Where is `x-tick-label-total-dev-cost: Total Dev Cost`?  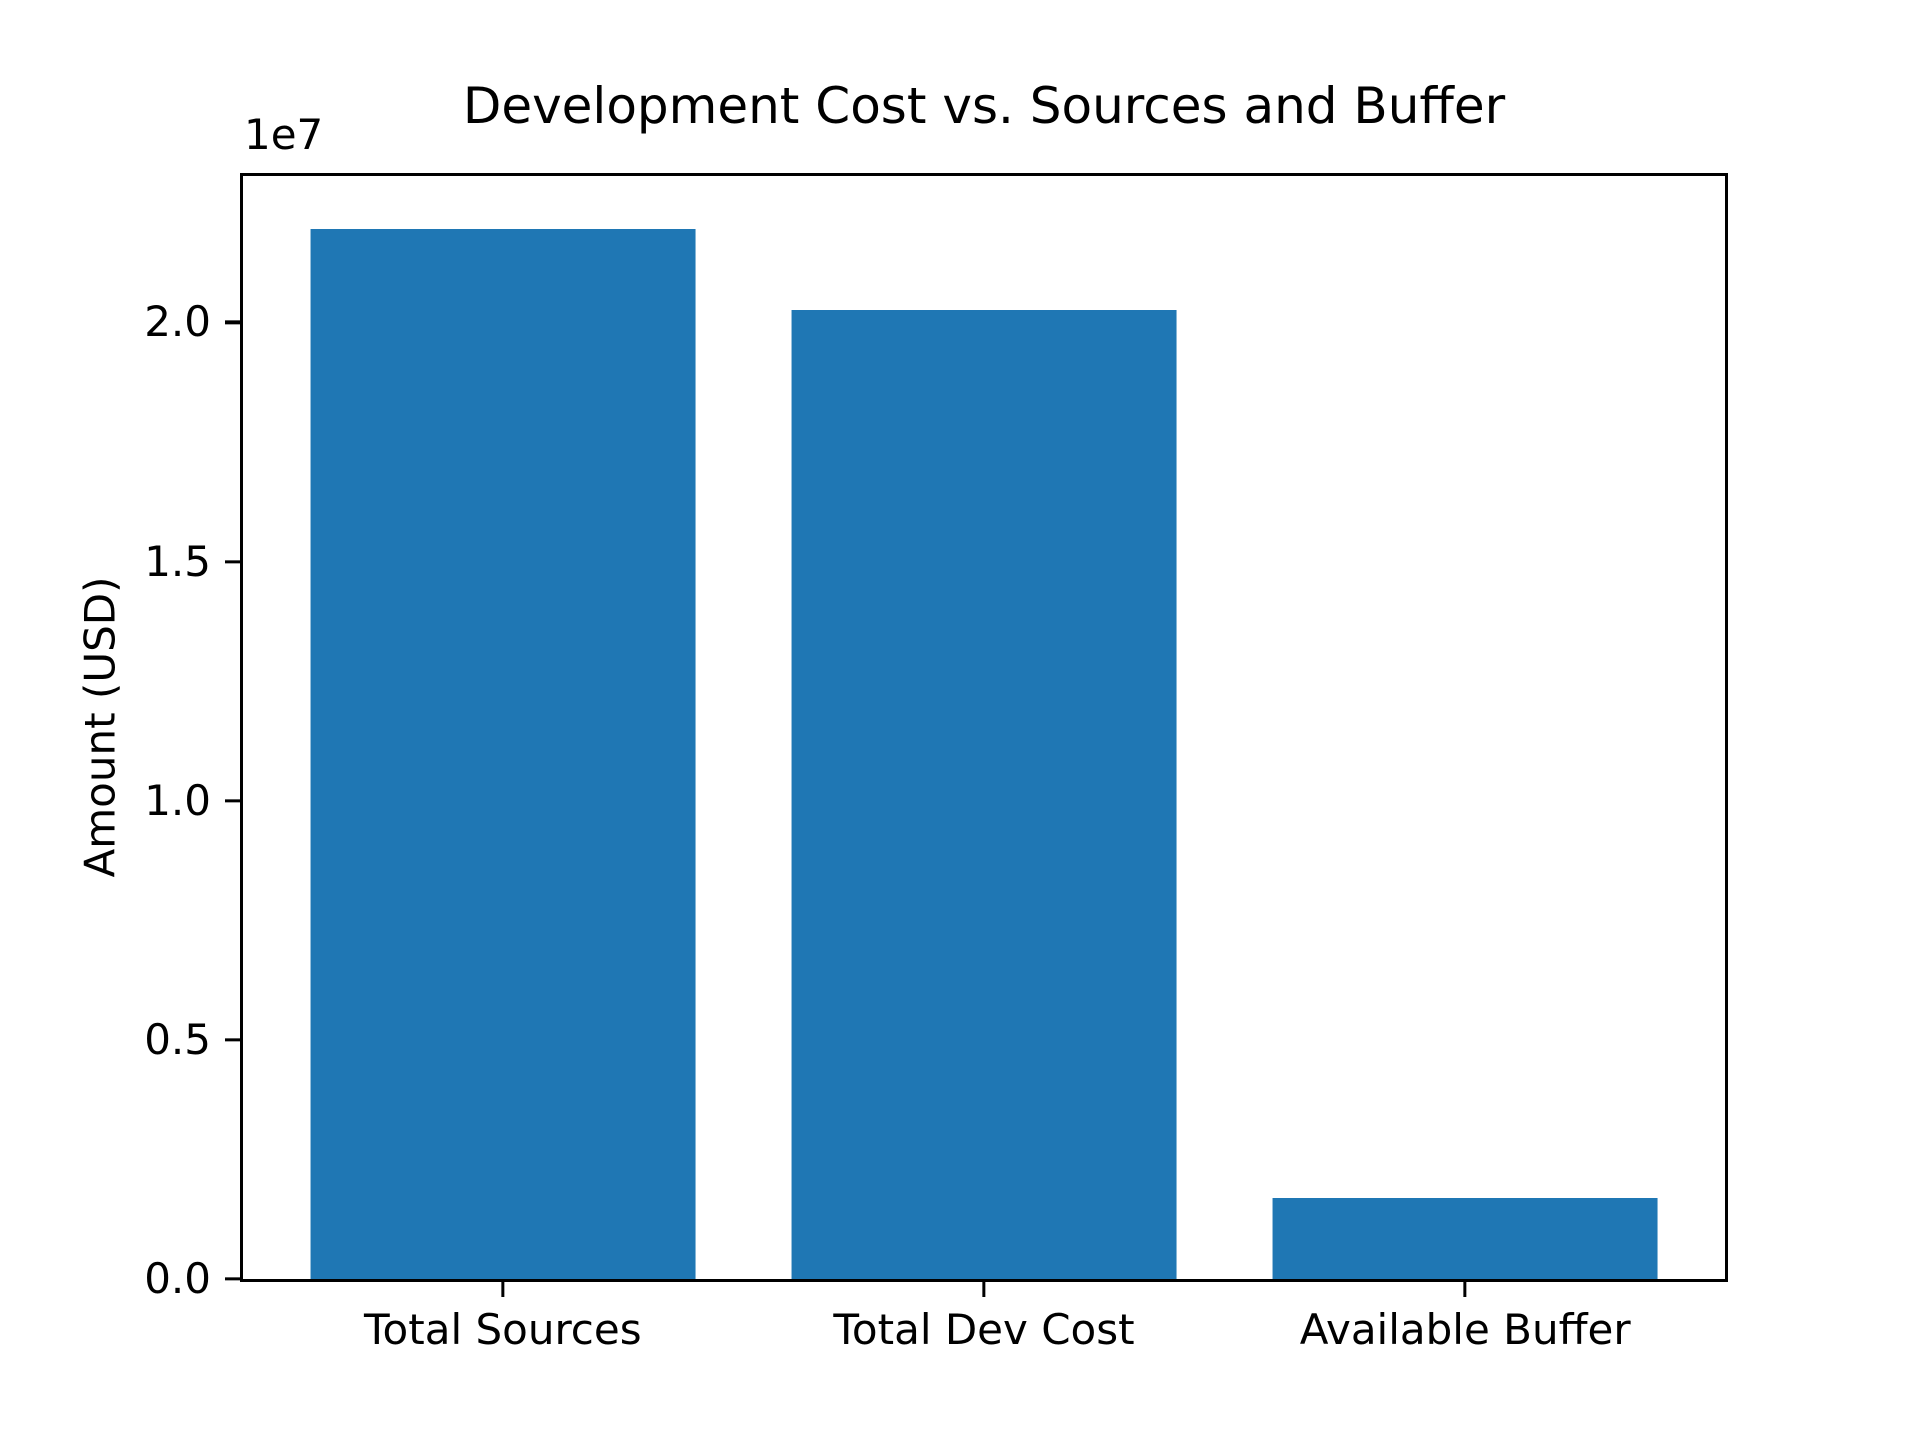
x-tick-label-total-dev-cost: Total Dev Cost is located at coordinates (984, 1329).